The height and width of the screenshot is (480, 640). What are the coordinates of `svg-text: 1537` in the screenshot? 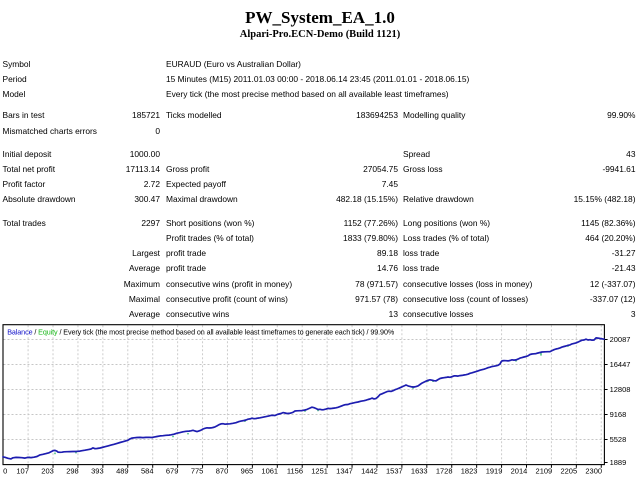 It's located at (394, 471).